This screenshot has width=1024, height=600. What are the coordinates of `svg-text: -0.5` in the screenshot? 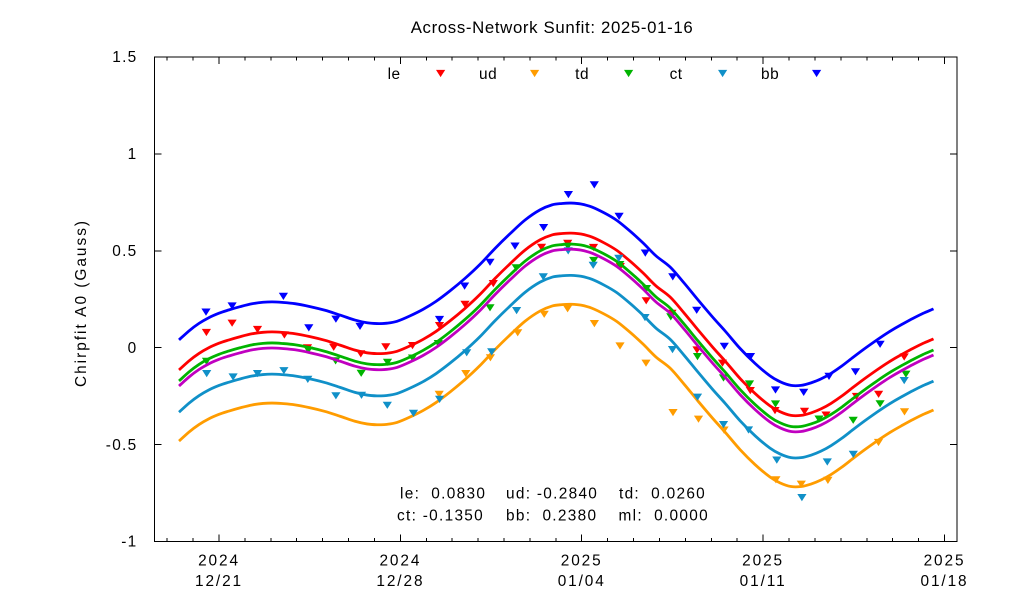 It's located at (122, 445).